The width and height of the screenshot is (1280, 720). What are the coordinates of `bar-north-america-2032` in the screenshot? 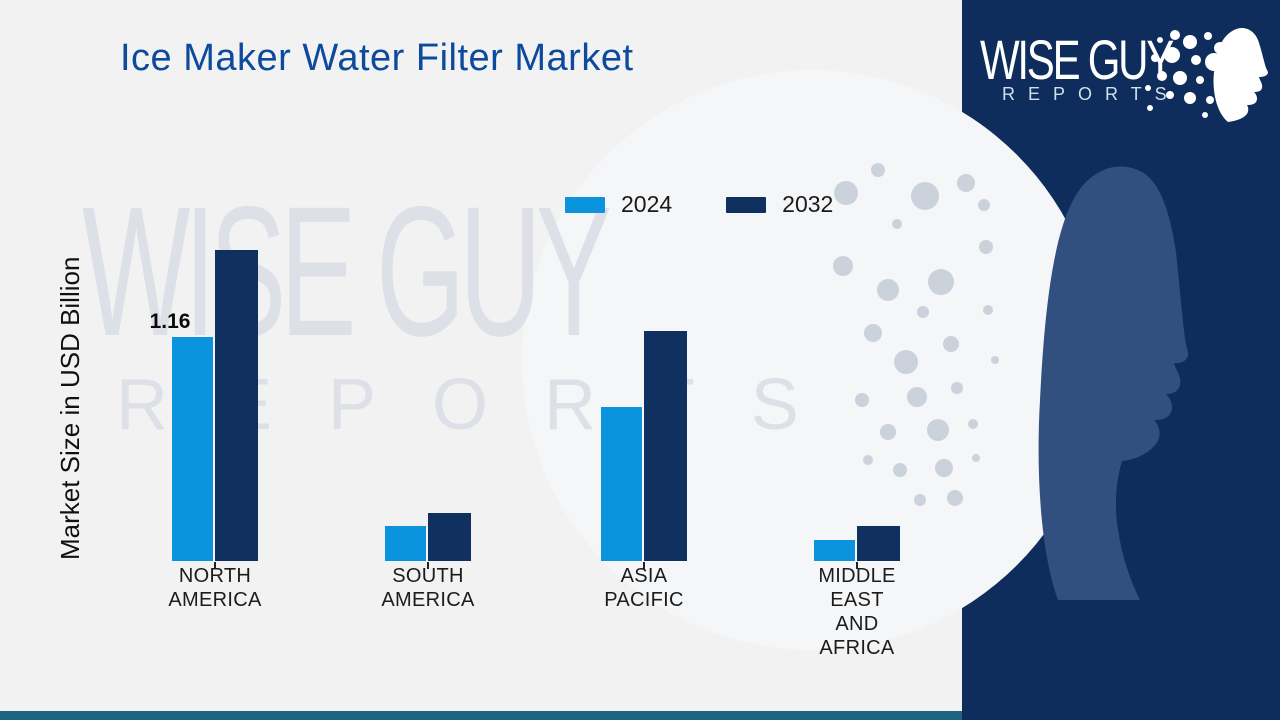 It's located at (236, 405).